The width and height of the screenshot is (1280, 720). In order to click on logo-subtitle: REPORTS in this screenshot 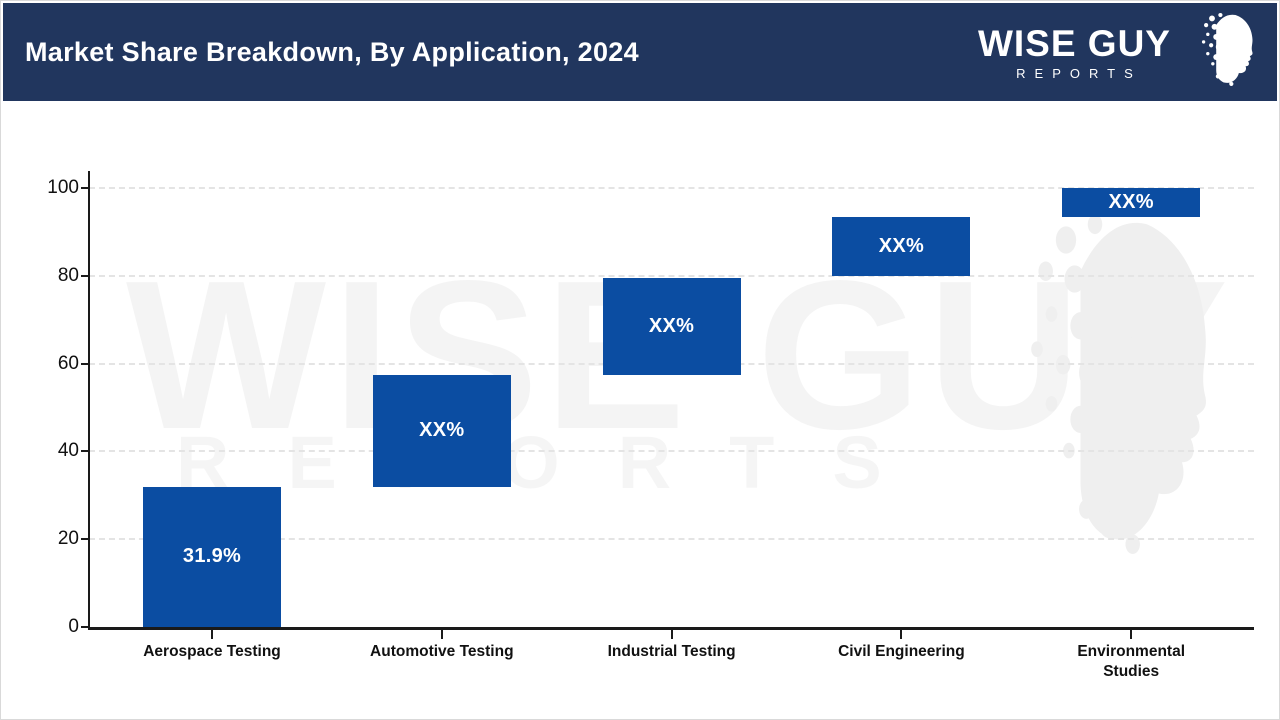, I will do `click(1079, 73)`.